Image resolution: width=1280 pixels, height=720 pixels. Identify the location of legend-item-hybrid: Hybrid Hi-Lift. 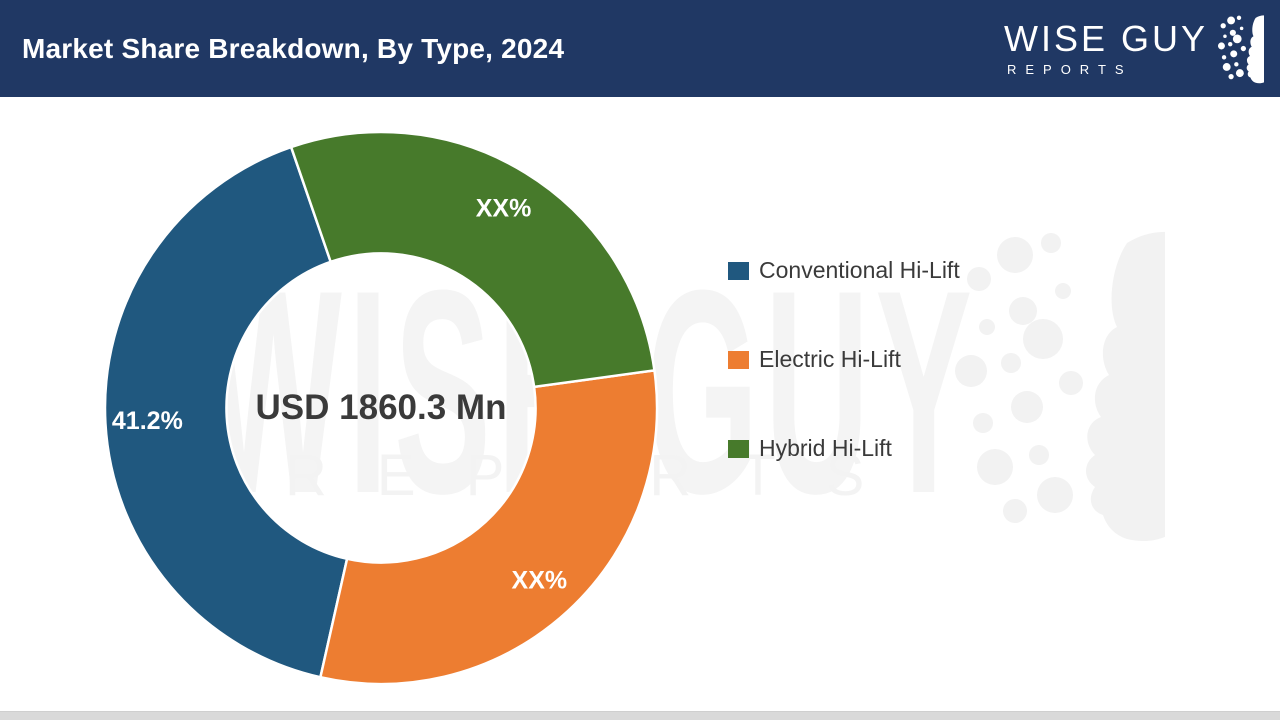
(844, 448).